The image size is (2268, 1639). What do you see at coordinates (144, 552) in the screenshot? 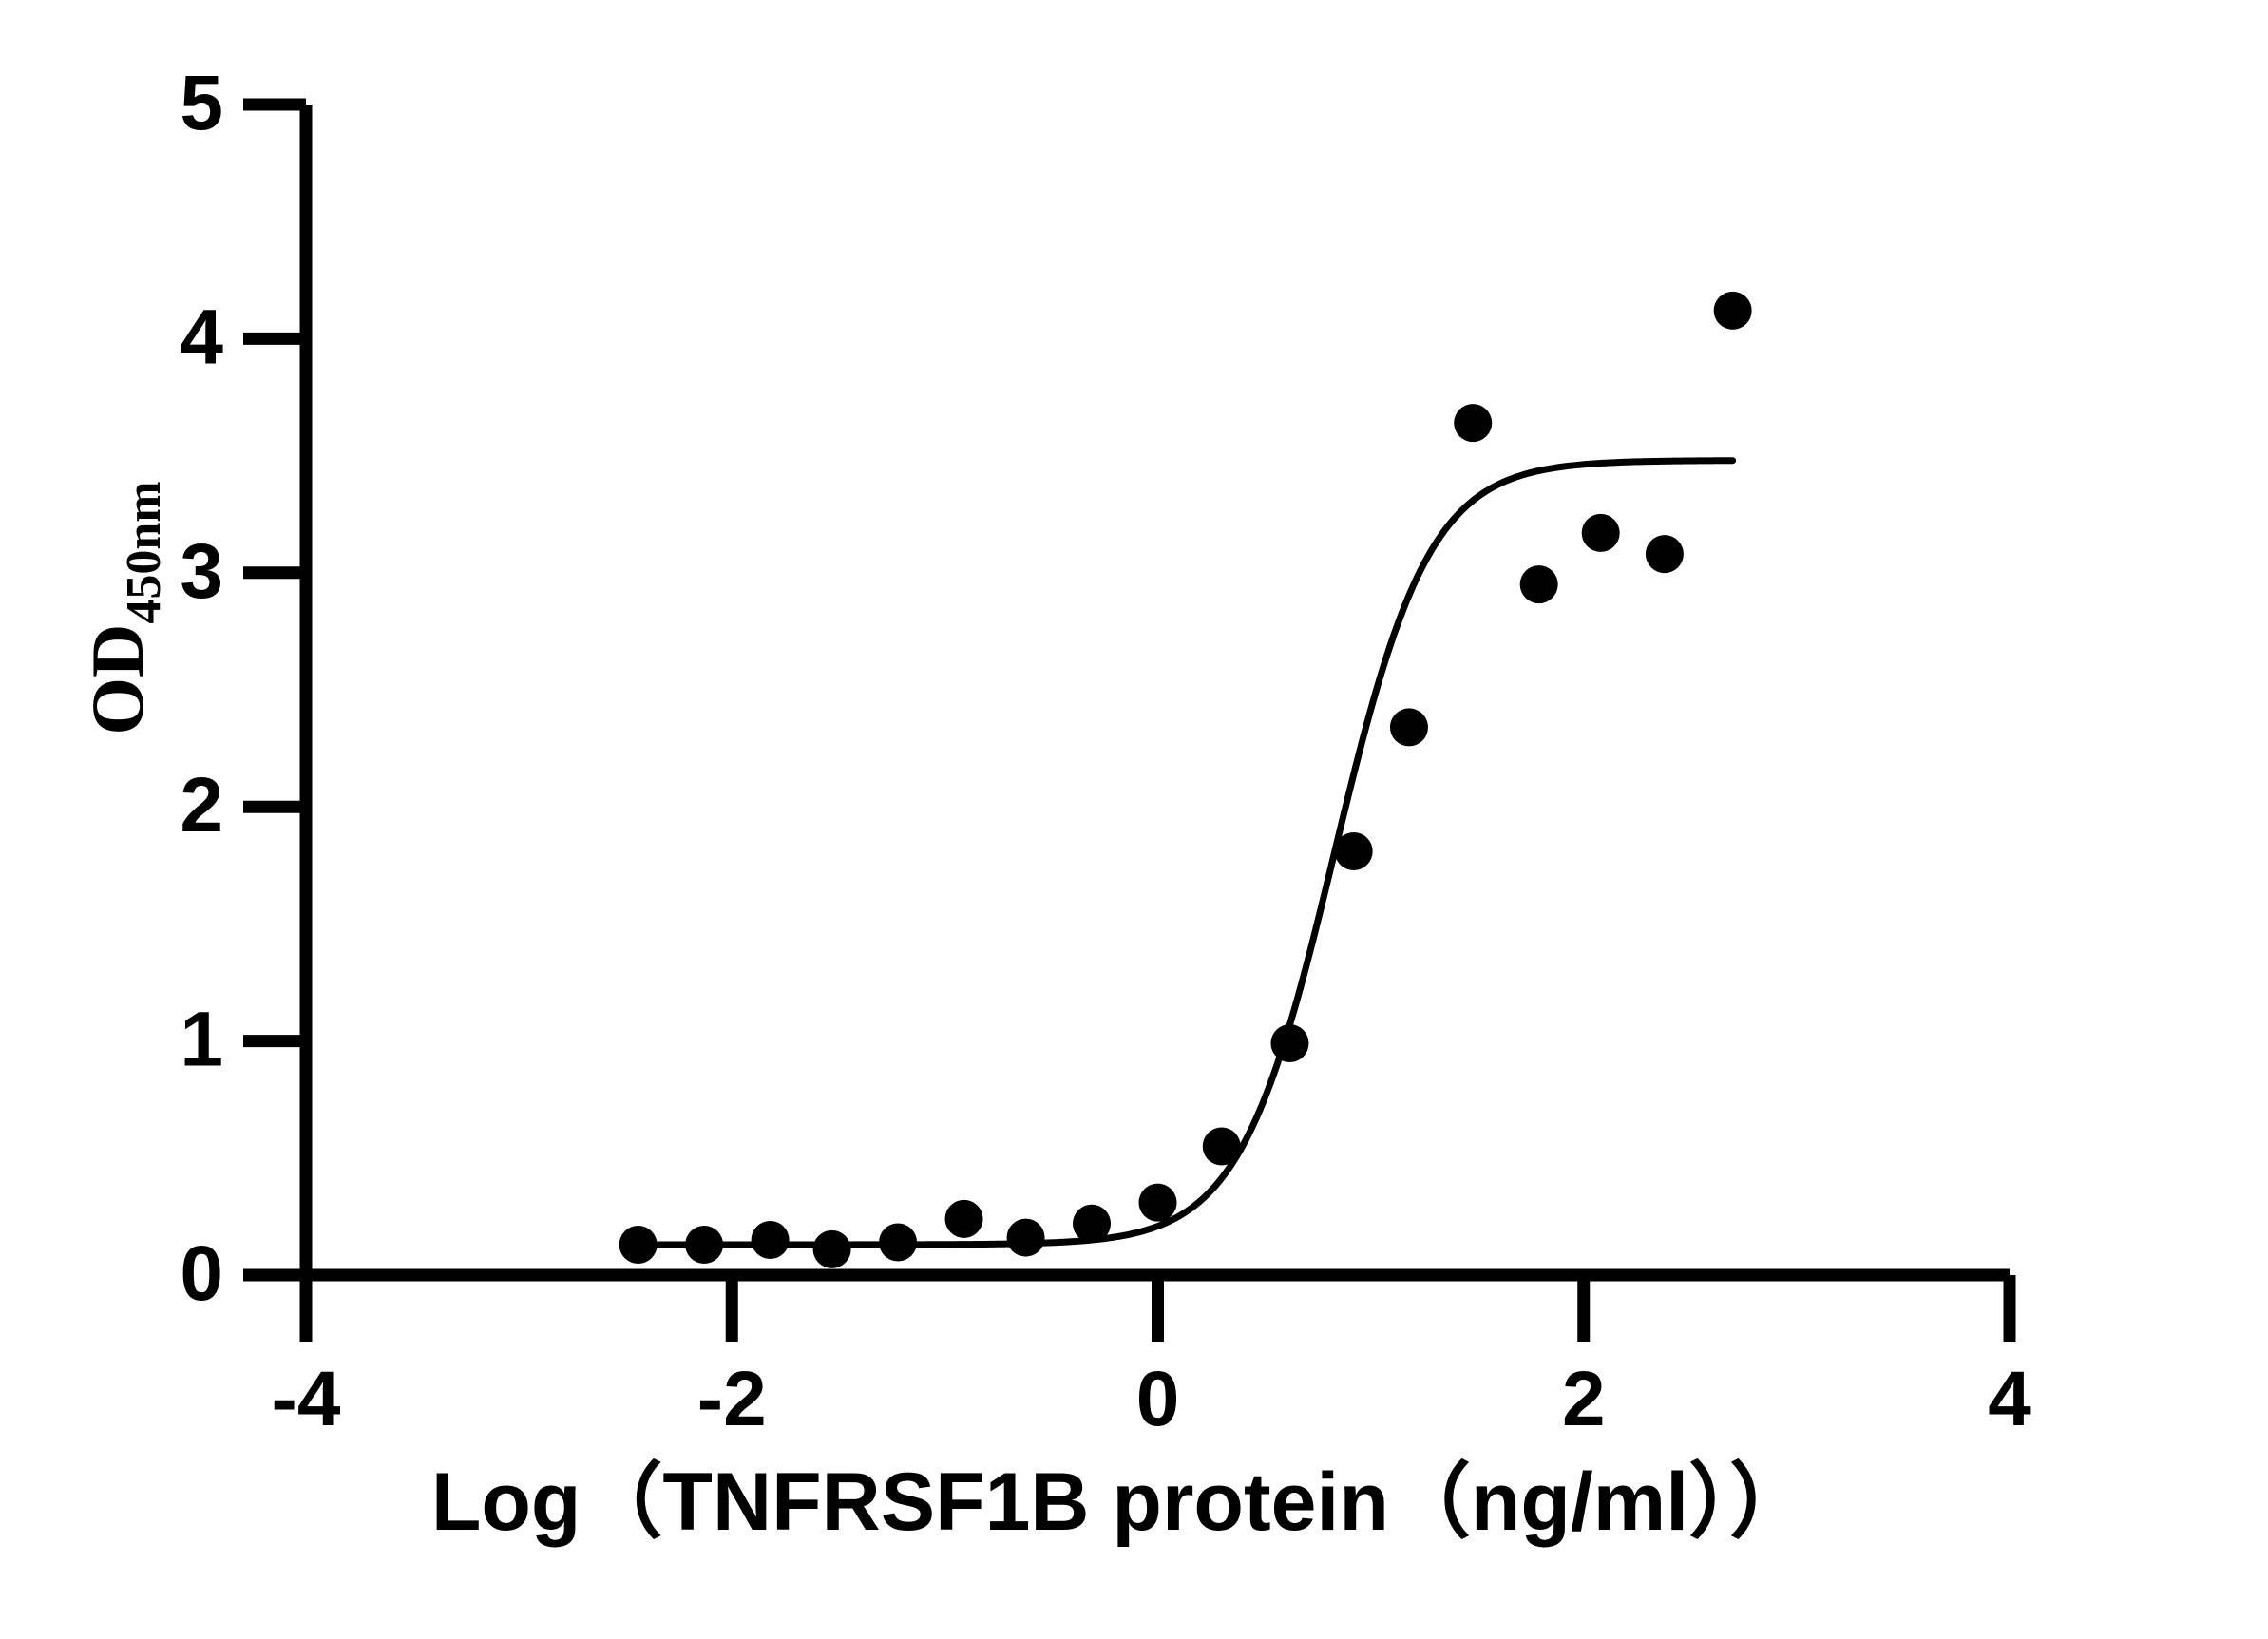
I see `y-axis-title-subscript: 450nm` at bounding box center [144, 552].